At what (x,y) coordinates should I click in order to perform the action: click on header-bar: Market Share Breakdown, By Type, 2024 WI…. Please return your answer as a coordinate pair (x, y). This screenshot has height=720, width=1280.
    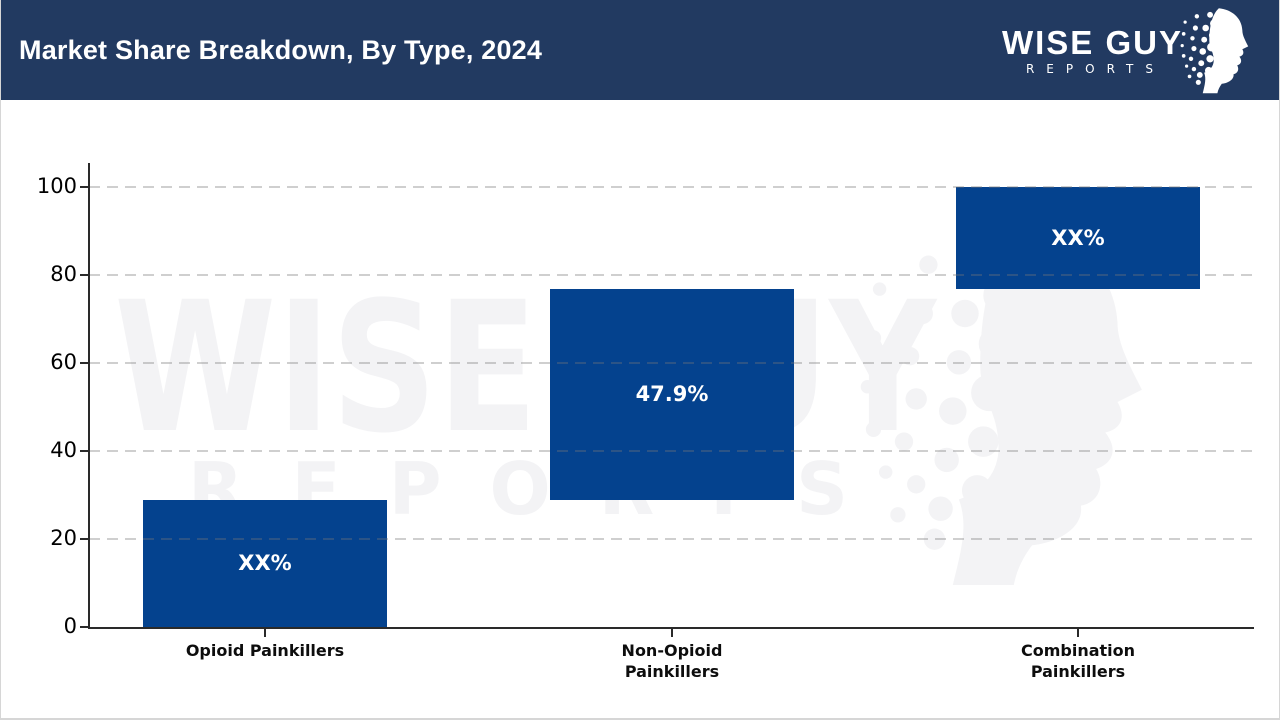
    Looking at the image, I should click on (640, 50).